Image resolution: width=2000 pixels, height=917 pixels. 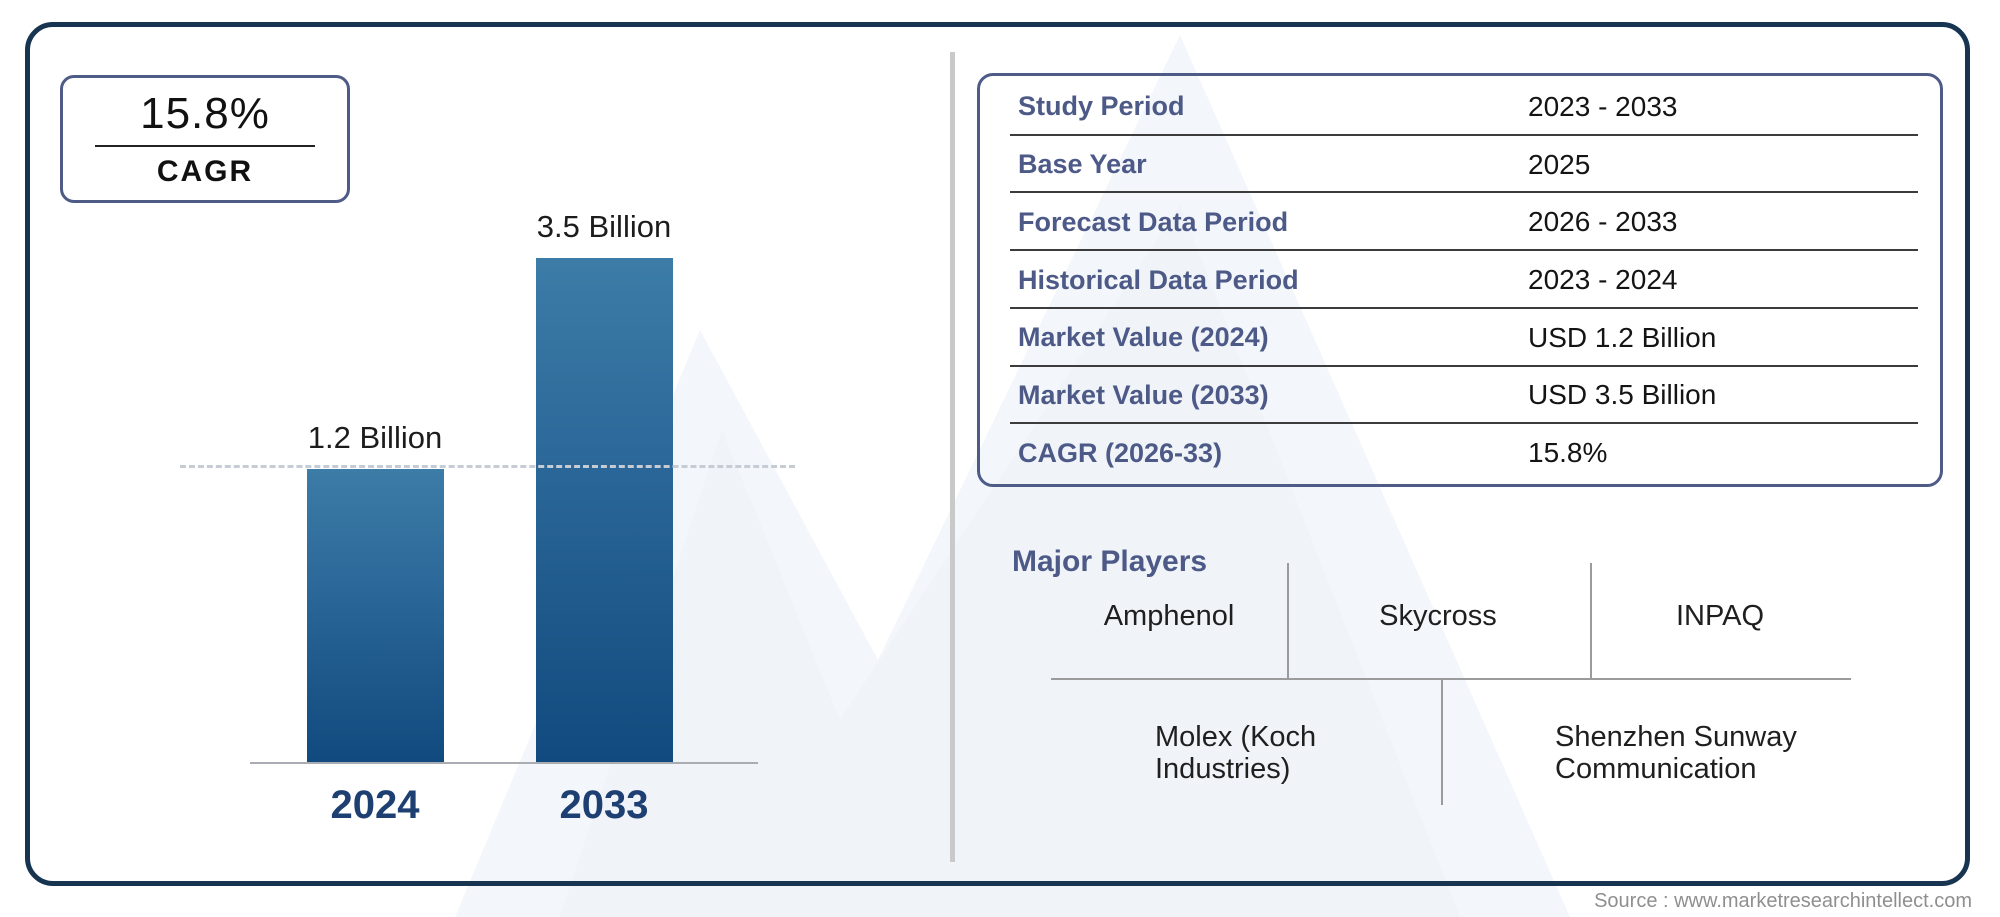 What do you see at coordinates (952, 457) in the screenshot?
I see `panel-divider` at bounding box center [952, 457].